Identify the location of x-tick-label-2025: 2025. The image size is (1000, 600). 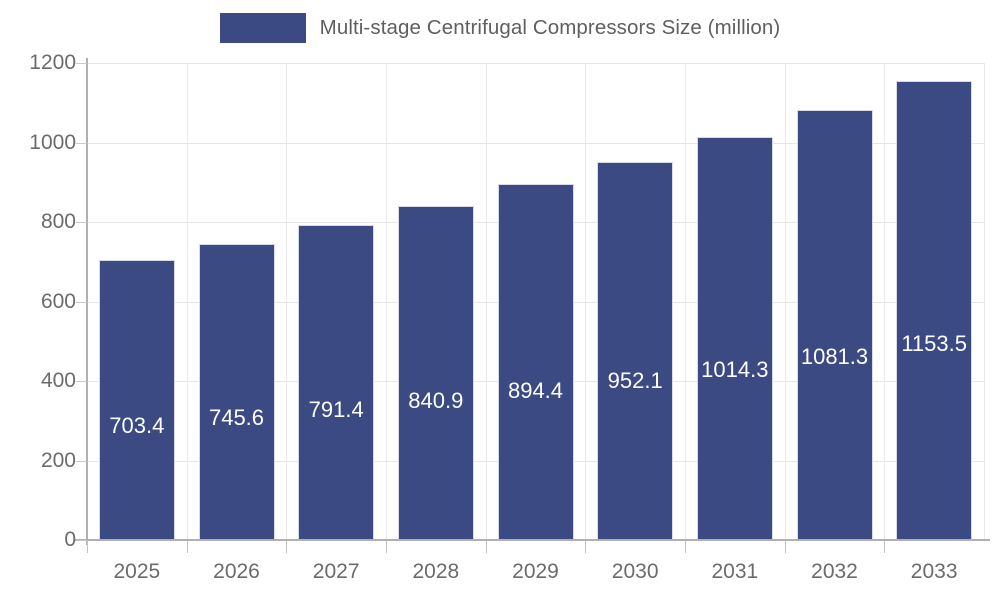
(137, 571).